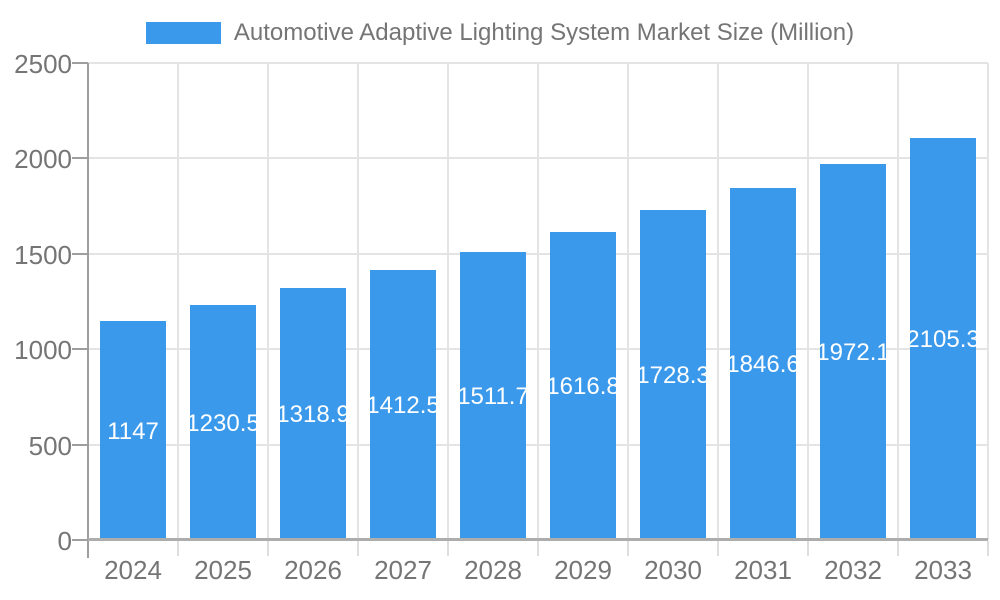  I want to click on bar-value-label: 1318.9, so click(313, 415).